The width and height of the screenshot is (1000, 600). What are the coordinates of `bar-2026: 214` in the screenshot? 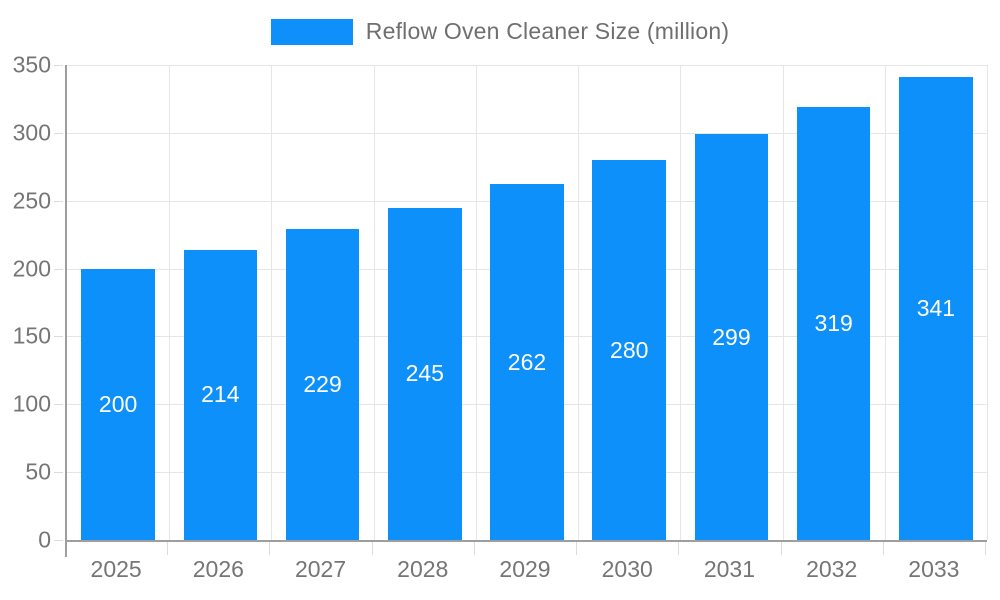 It's located at (220, 394).